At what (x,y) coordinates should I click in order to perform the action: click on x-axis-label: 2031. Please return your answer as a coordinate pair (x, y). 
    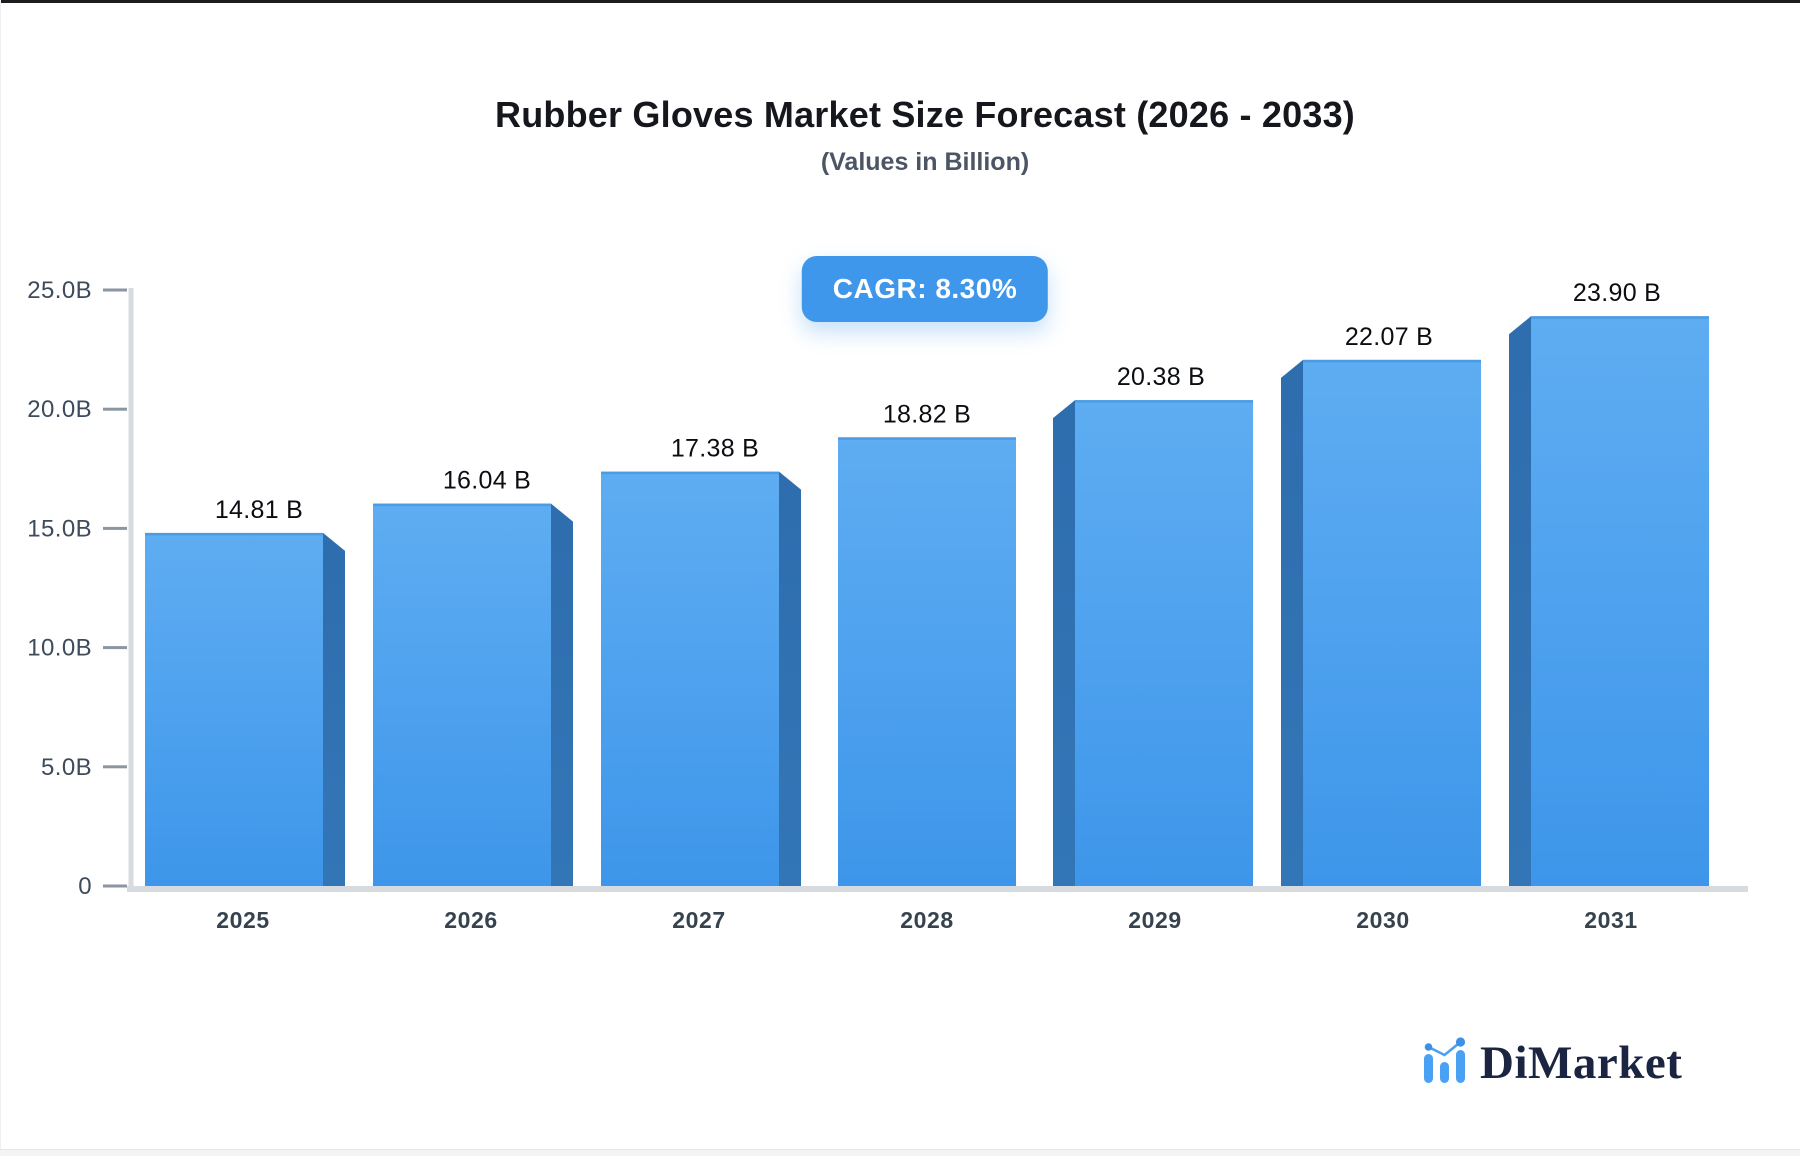
    Looking at the image, I should click on (1611, 920).